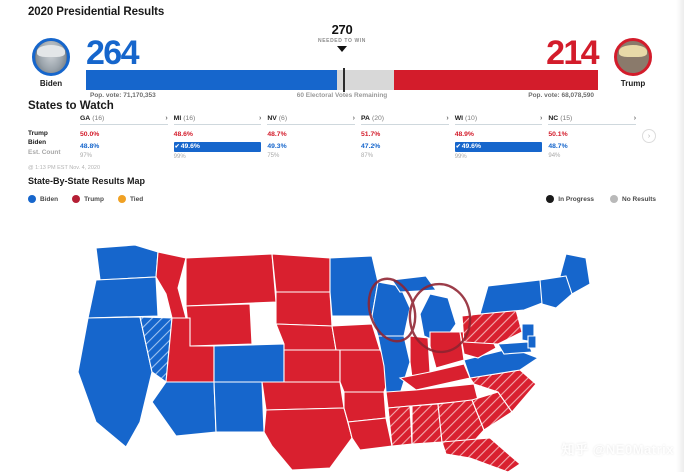 The height and width of the screenshot is (472, 684). I want to click on state-column-nc: NC (15) › 50.1% 48.7% 94%, so click(595, 138).